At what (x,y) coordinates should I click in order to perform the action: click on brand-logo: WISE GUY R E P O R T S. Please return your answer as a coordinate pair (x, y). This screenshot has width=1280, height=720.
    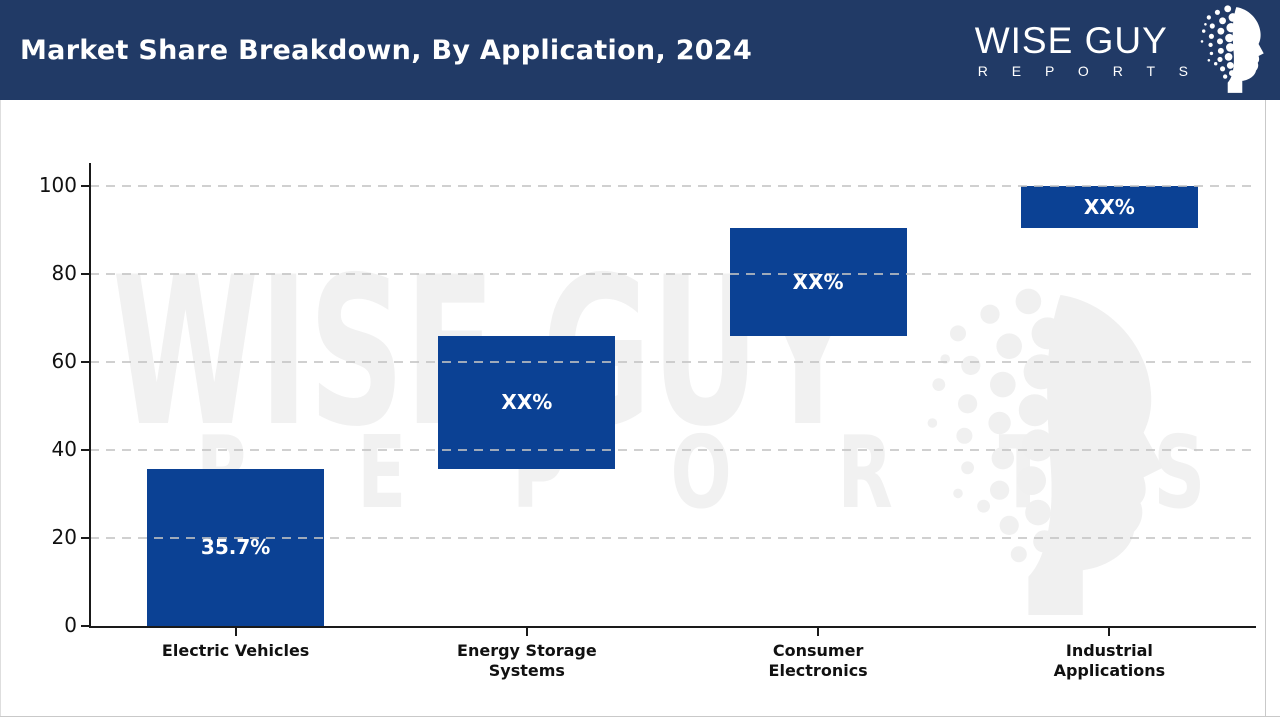
    Looking at the image, I should click on (1122, 50).